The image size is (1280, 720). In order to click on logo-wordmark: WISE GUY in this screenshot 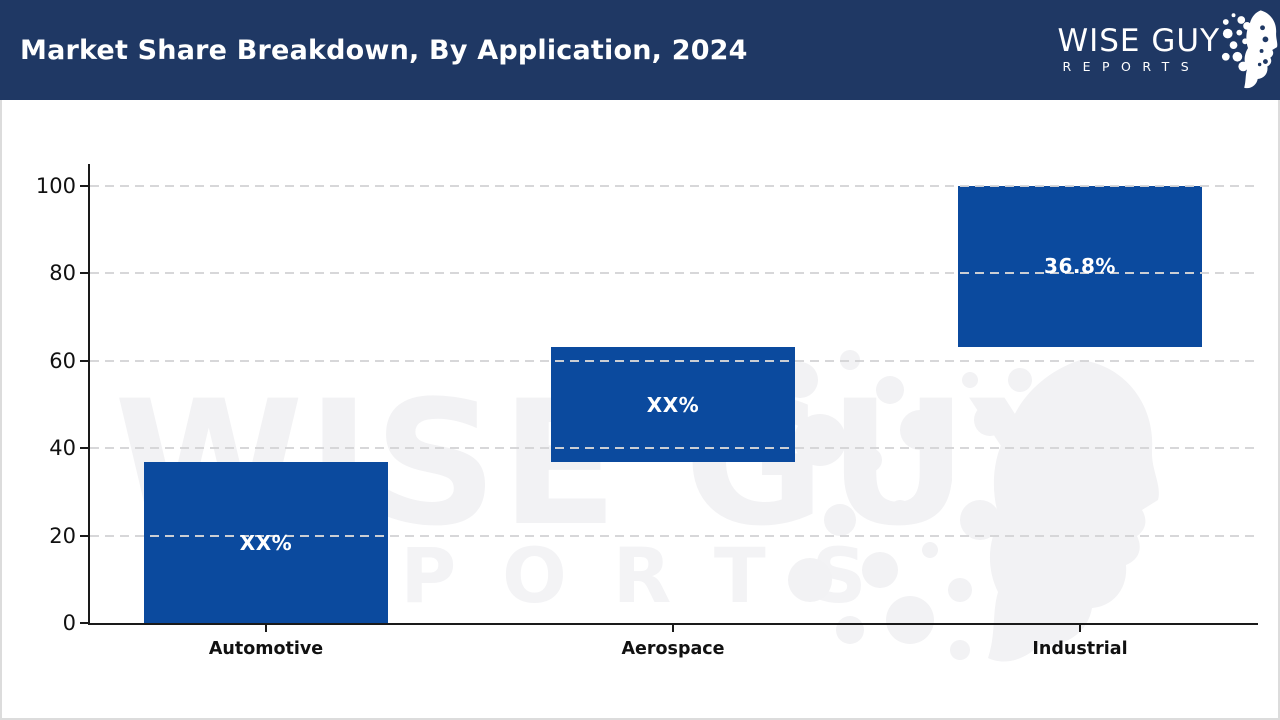, I will do `click(1138, 41)`.